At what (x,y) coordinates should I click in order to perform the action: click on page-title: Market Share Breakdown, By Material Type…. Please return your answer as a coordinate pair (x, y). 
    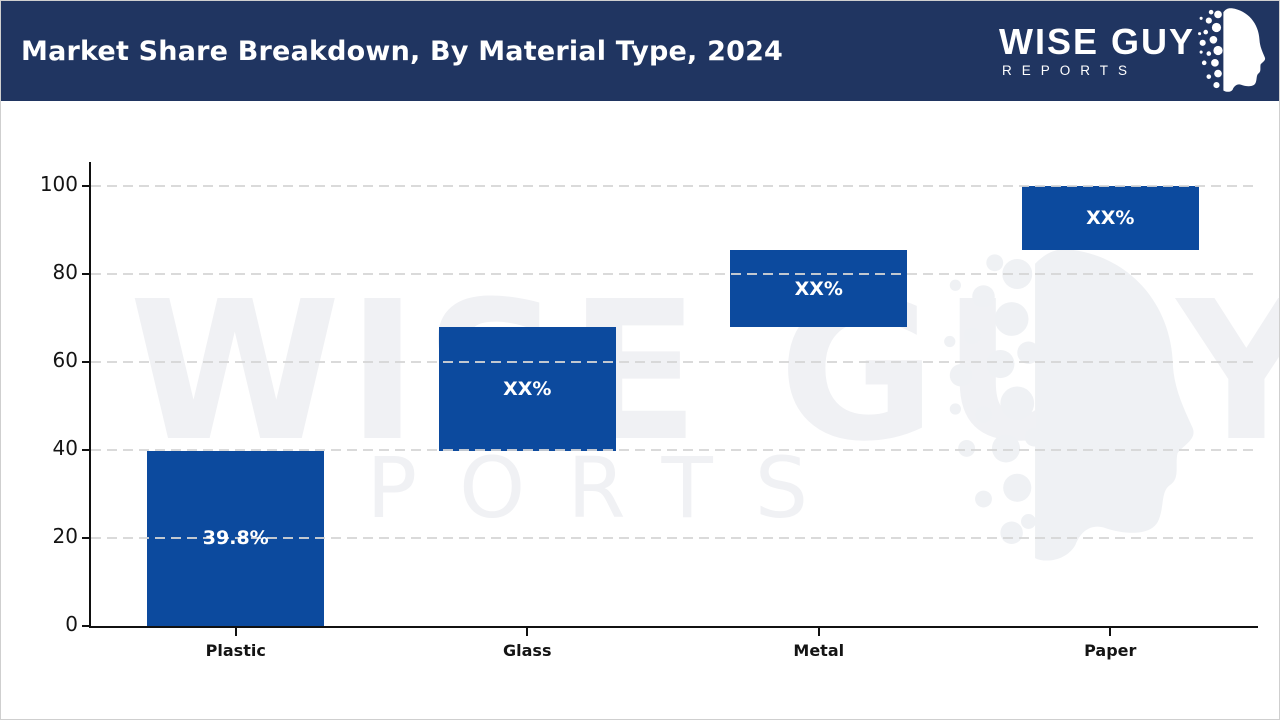
    Looking at the image, I should click on (402, 51).